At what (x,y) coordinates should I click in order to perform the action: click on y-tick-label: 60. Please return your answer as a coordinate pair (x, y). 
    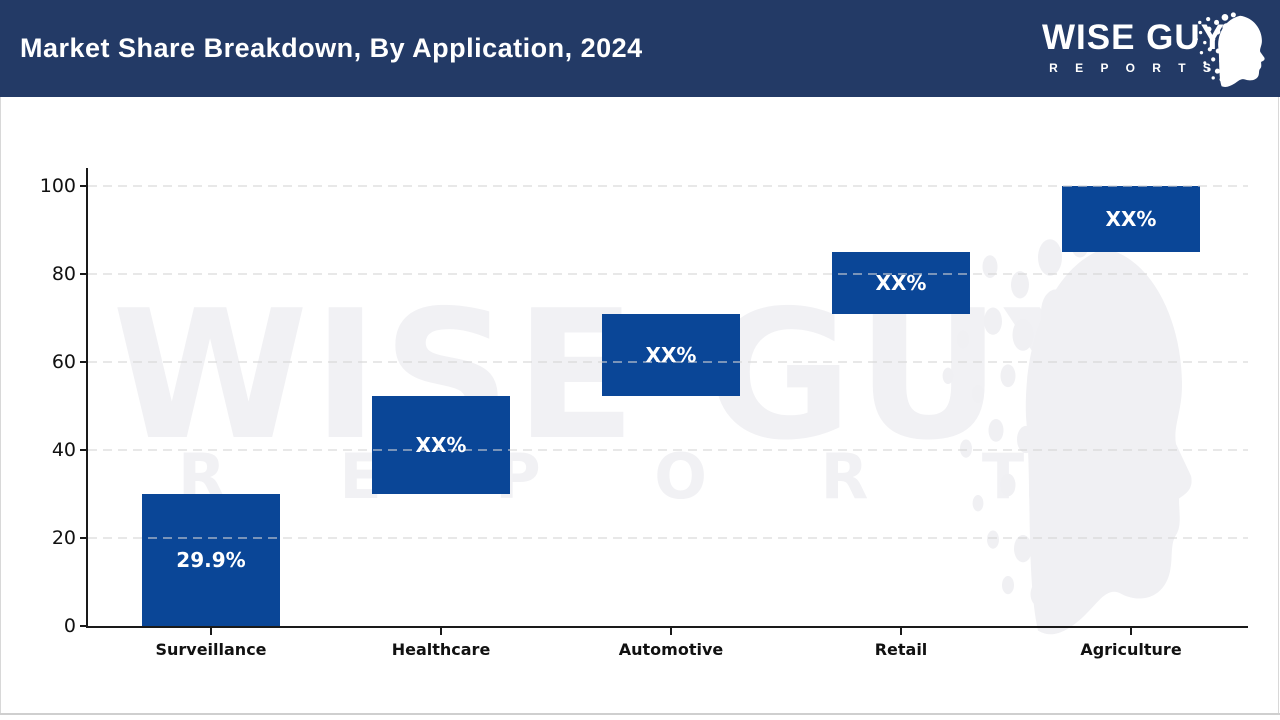
    Looking at the image, I should click on (63, 362).